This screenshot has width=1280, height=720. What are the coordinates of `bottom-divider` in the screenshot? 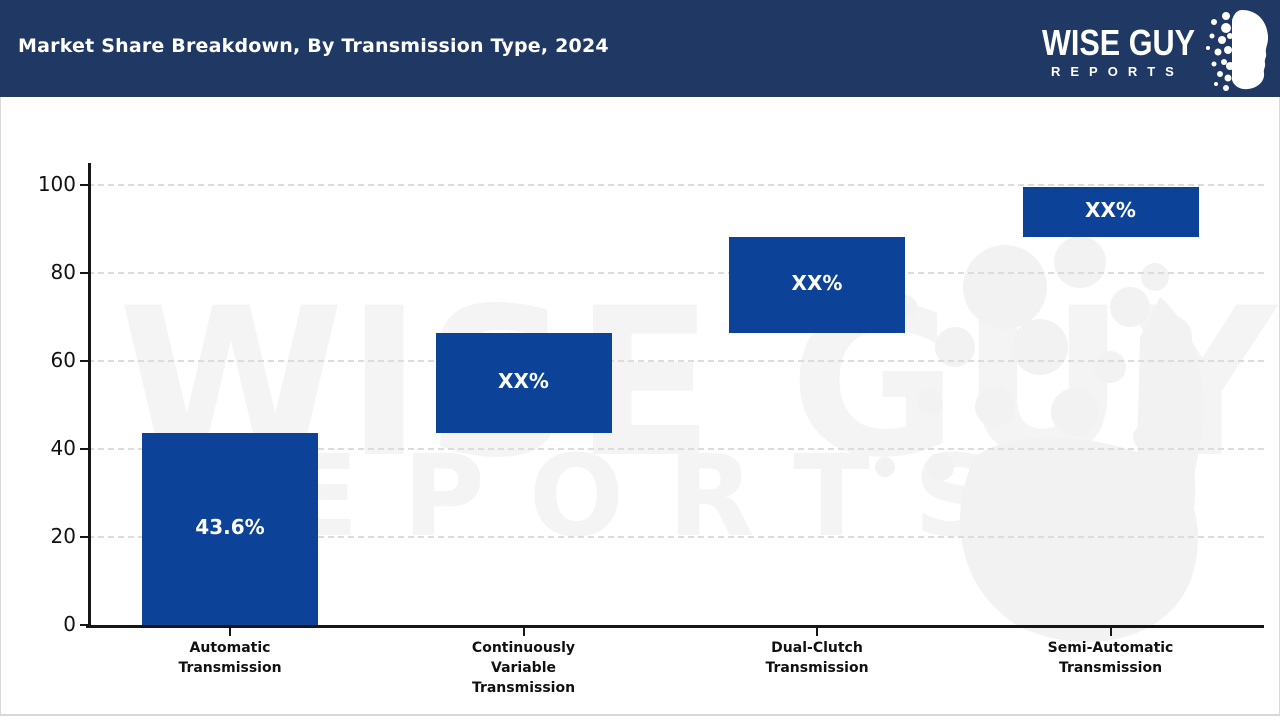 It's located at (640, 715).